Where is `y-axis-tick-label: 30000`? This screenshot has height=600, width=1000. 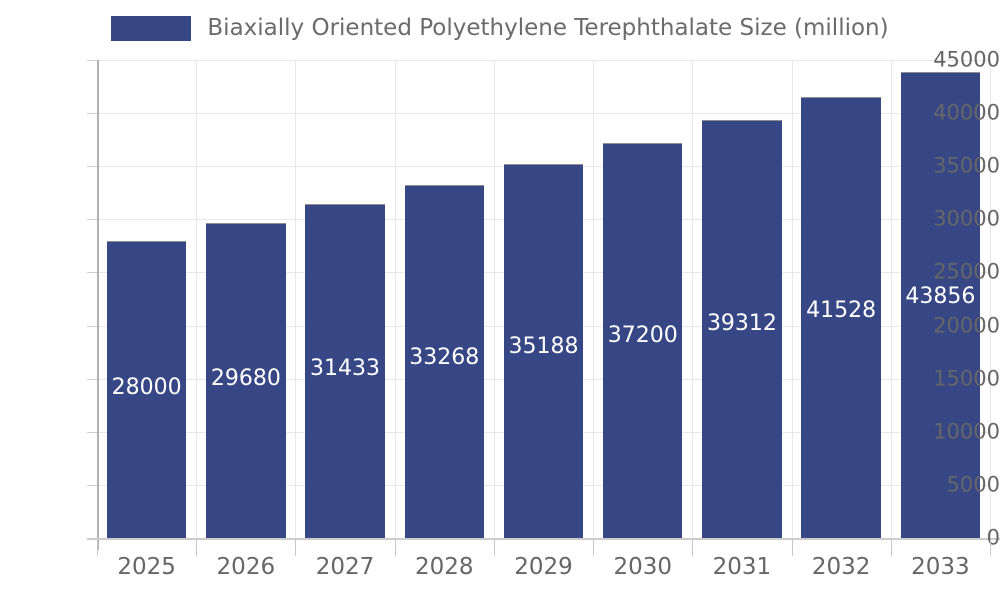
y-axis-tick-label: 30000 is located at coordinates (966, 218).